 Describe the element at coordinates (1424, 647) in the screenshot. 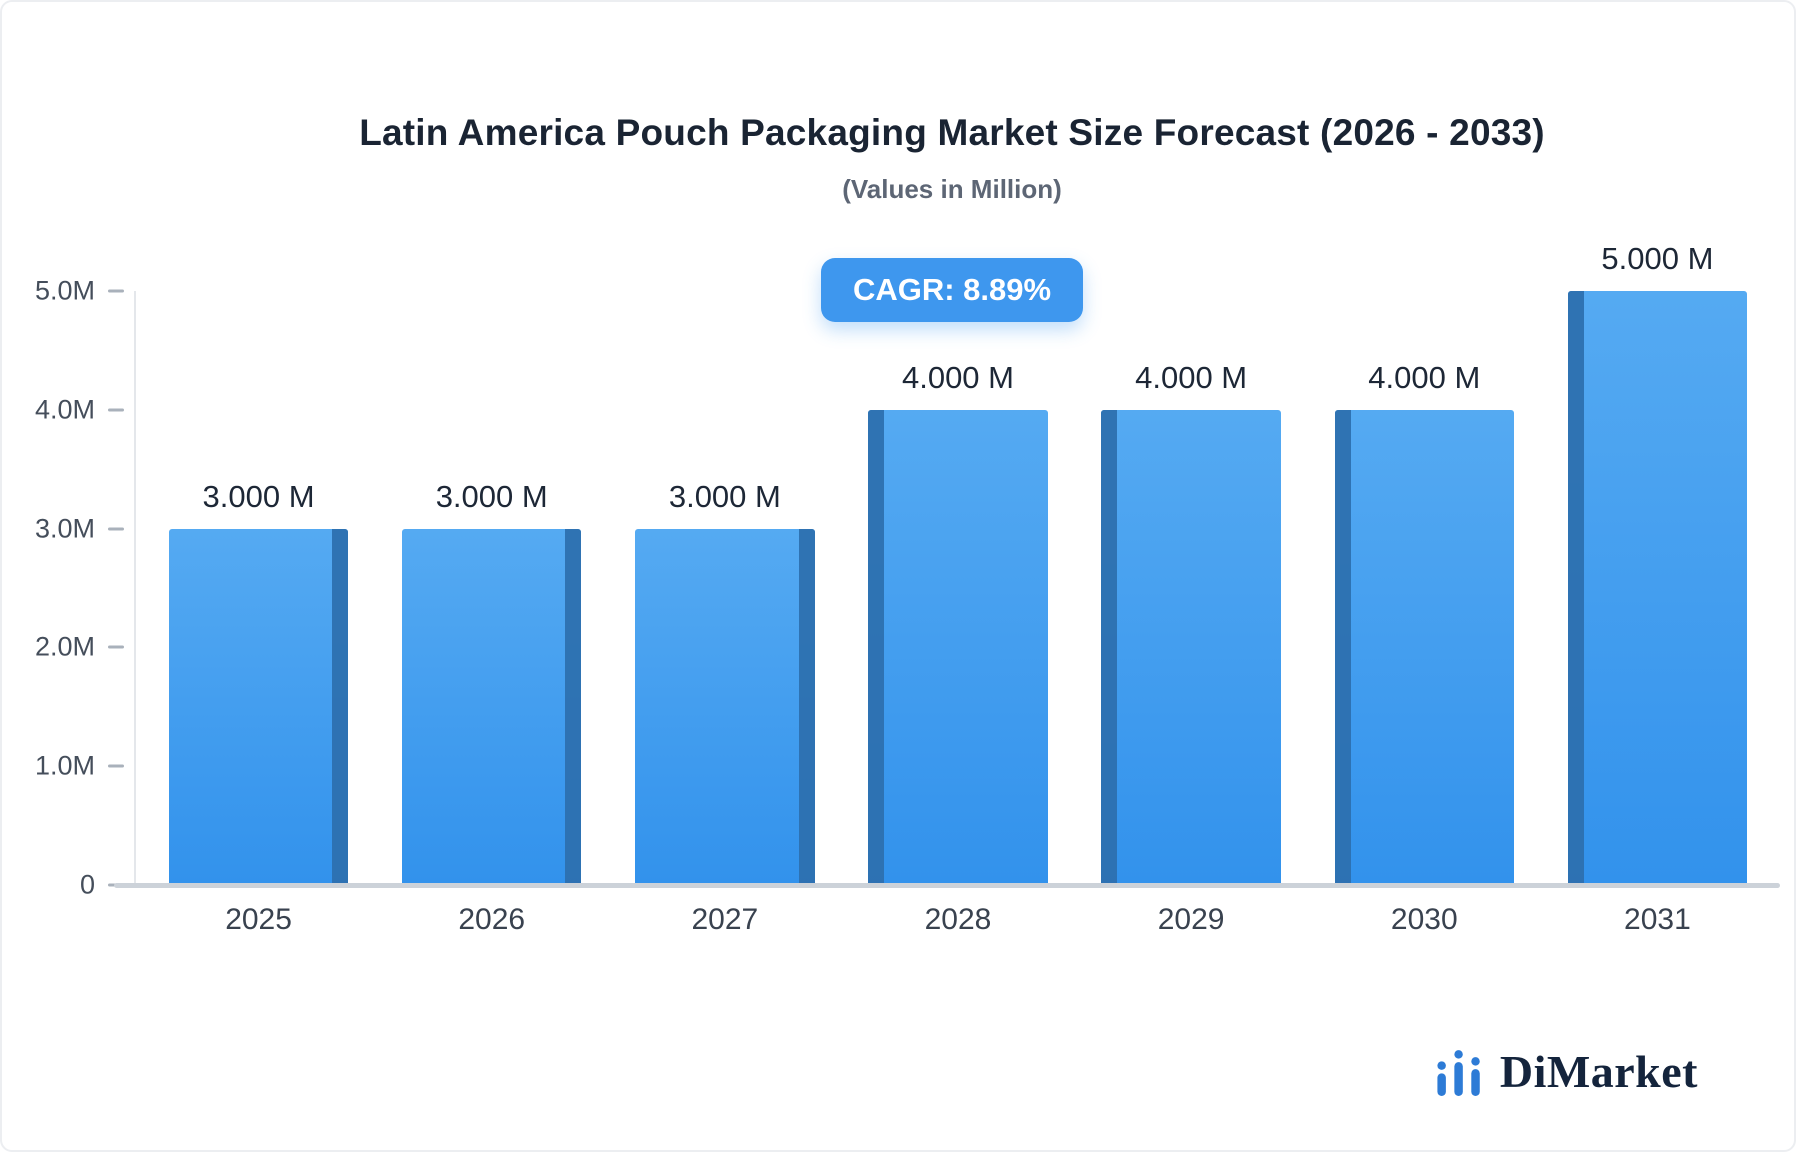

I see `bar-2030` at that location.